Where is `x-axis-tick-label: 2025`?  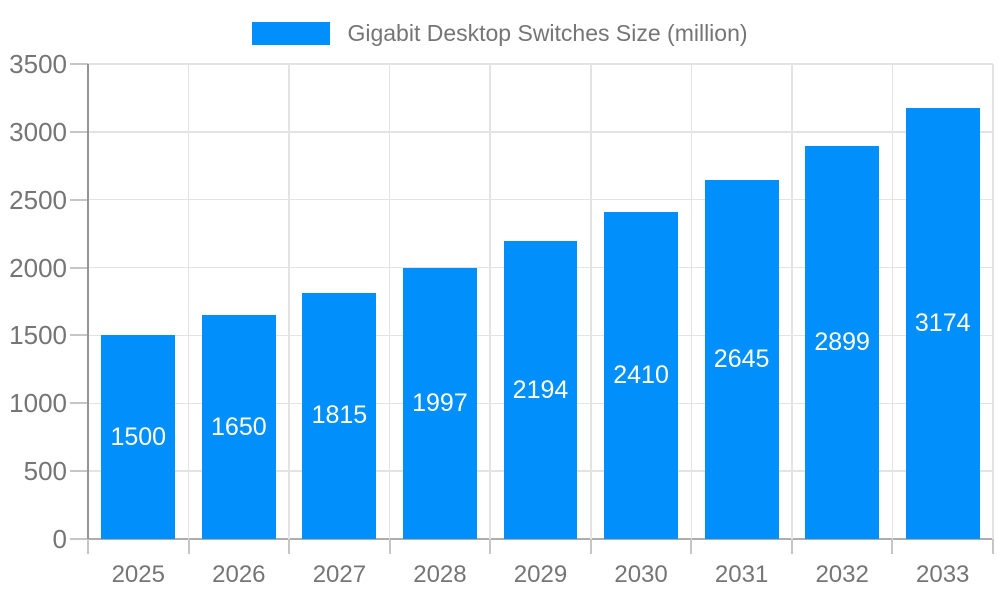 x-axis-tick-label: 2025 is located at coordinates (138, 574).